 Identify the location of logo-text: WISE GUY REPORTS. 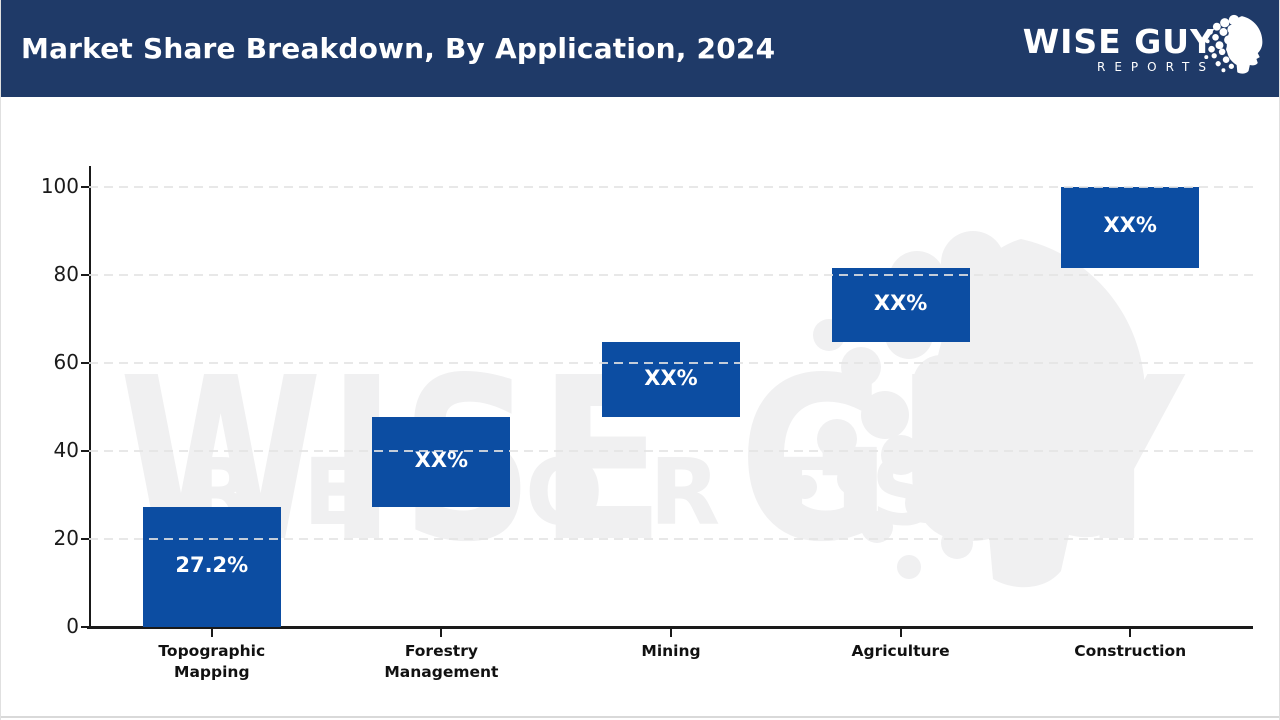
(1119, 49).